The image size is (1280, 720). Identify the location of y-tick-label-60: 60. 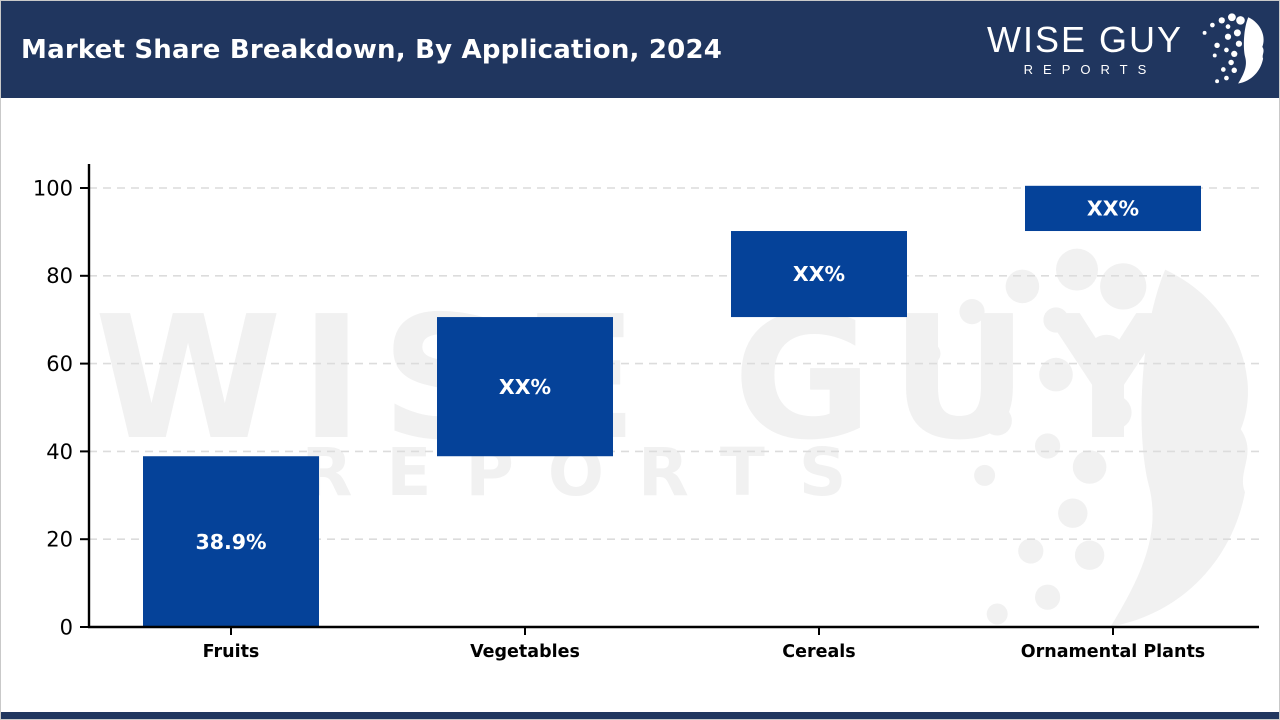
(59, 364).